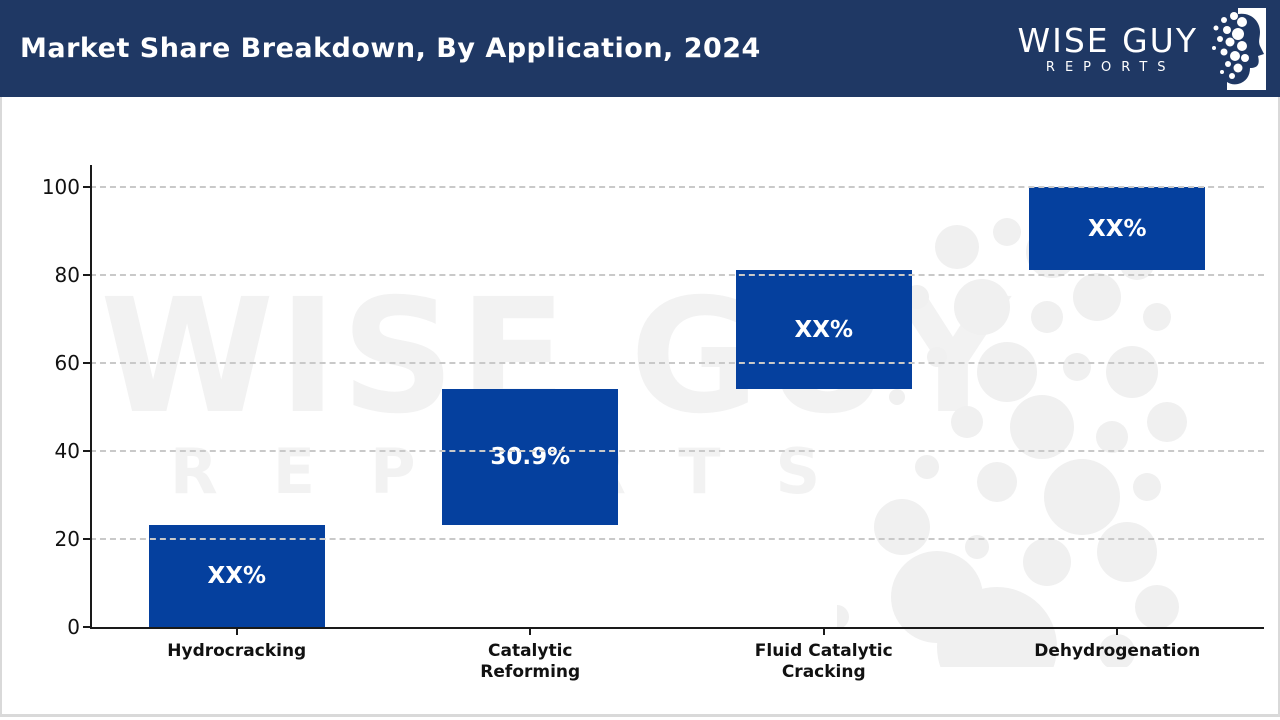 The height and width of the screenshot is (720, 1280). I want to click on bar-hydrocracking: XX%, so click(236, 576).